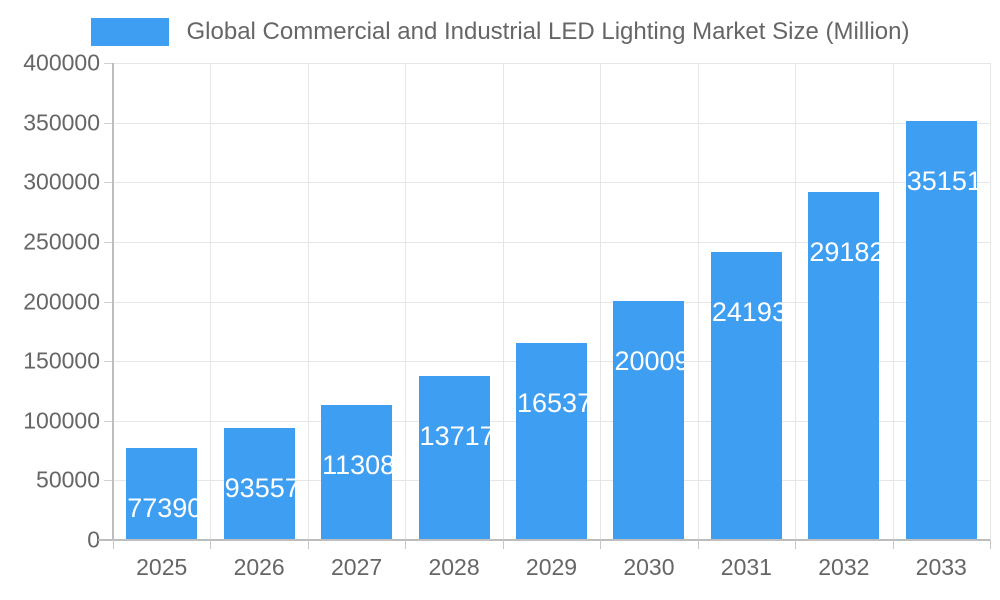 This screenshot has height=600, width=1000. Describe the element at coordinates (544, 540) in the screenshot. I see `x-axis-line` at that location.